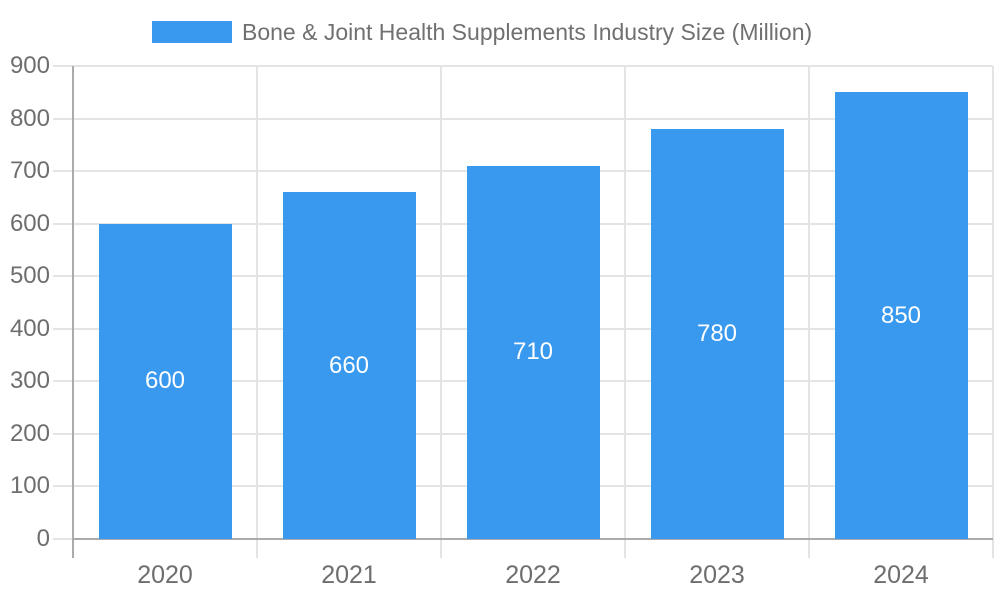  I want to click on y-axis-tick-label: 400, so click(29, 328).